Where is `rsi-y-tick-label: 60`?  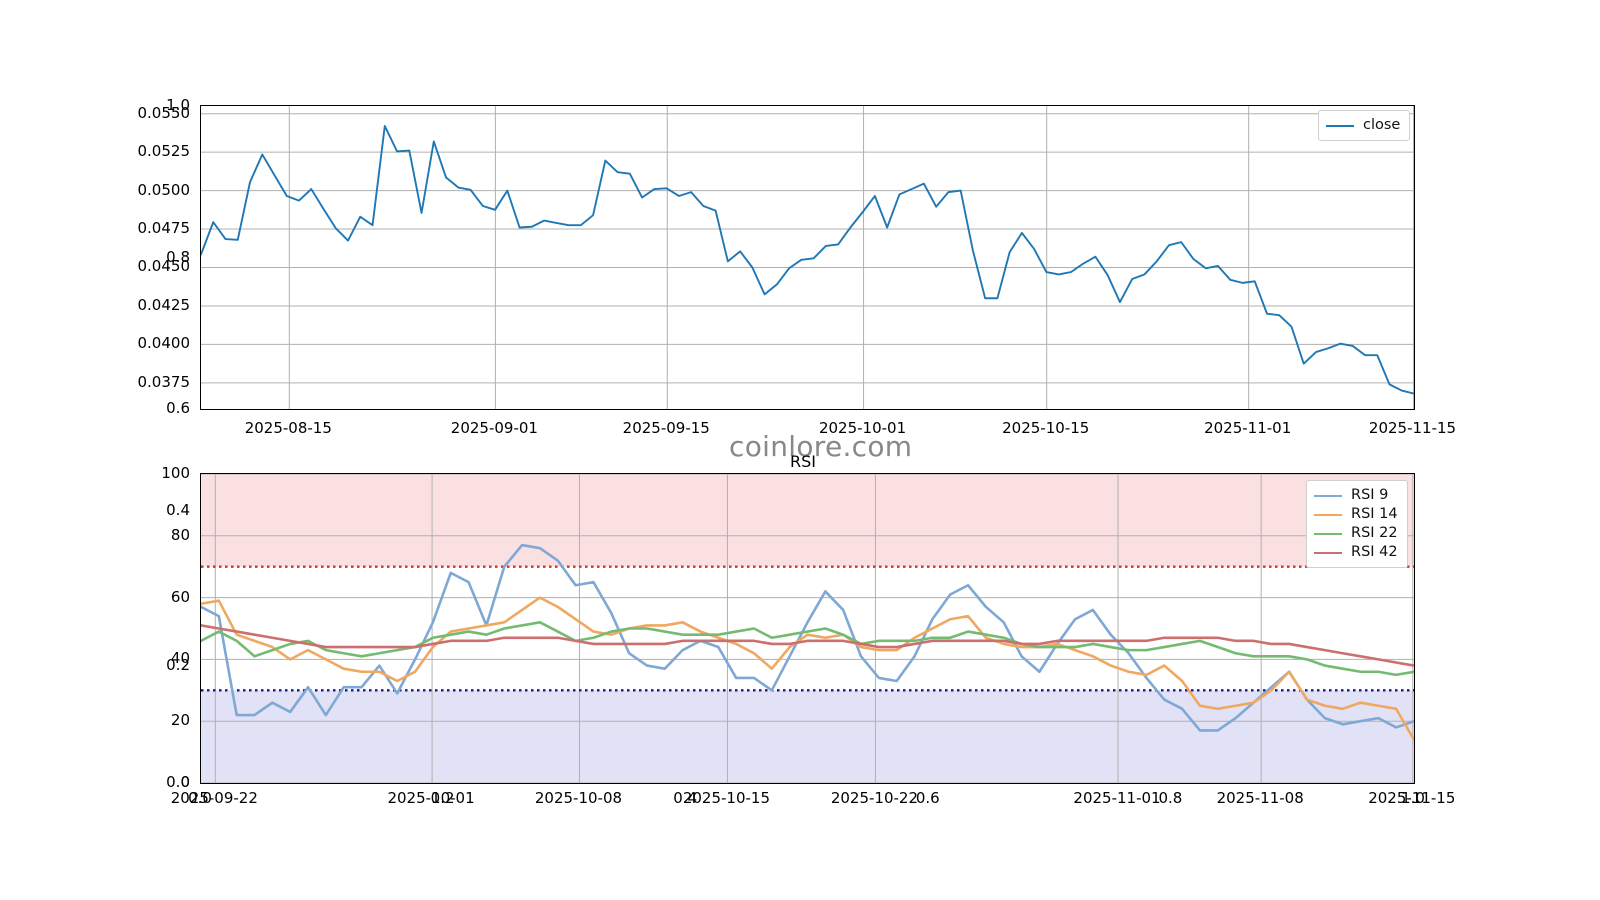 rsi-y-tick-label: 60 is located at coordinates (180, 596).